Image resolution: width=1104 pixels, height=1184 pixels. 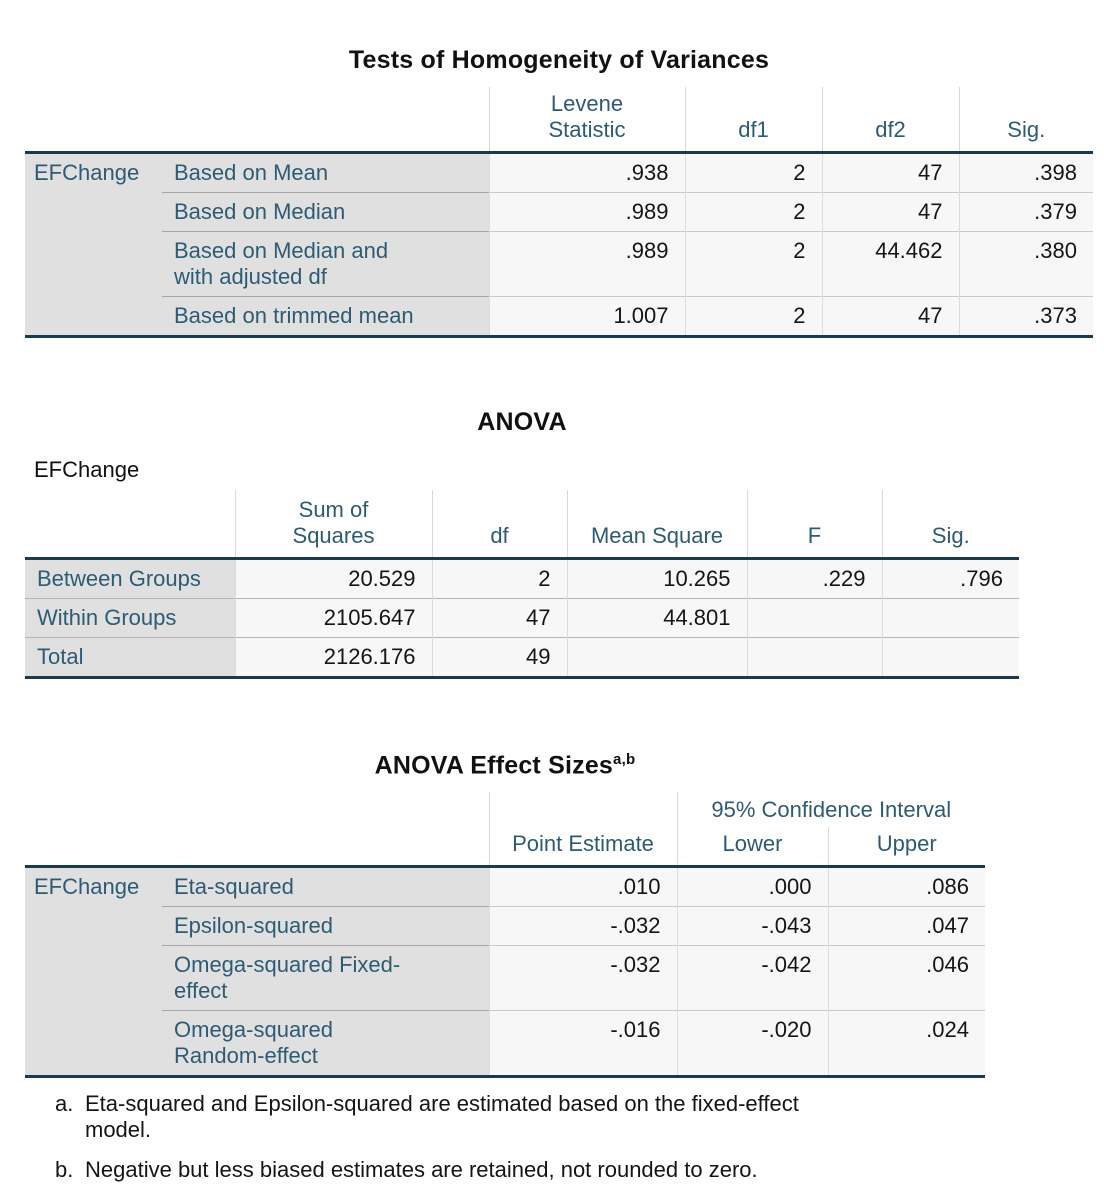 I want to click on footnote-marker: a., so click(x=64, y=1103).